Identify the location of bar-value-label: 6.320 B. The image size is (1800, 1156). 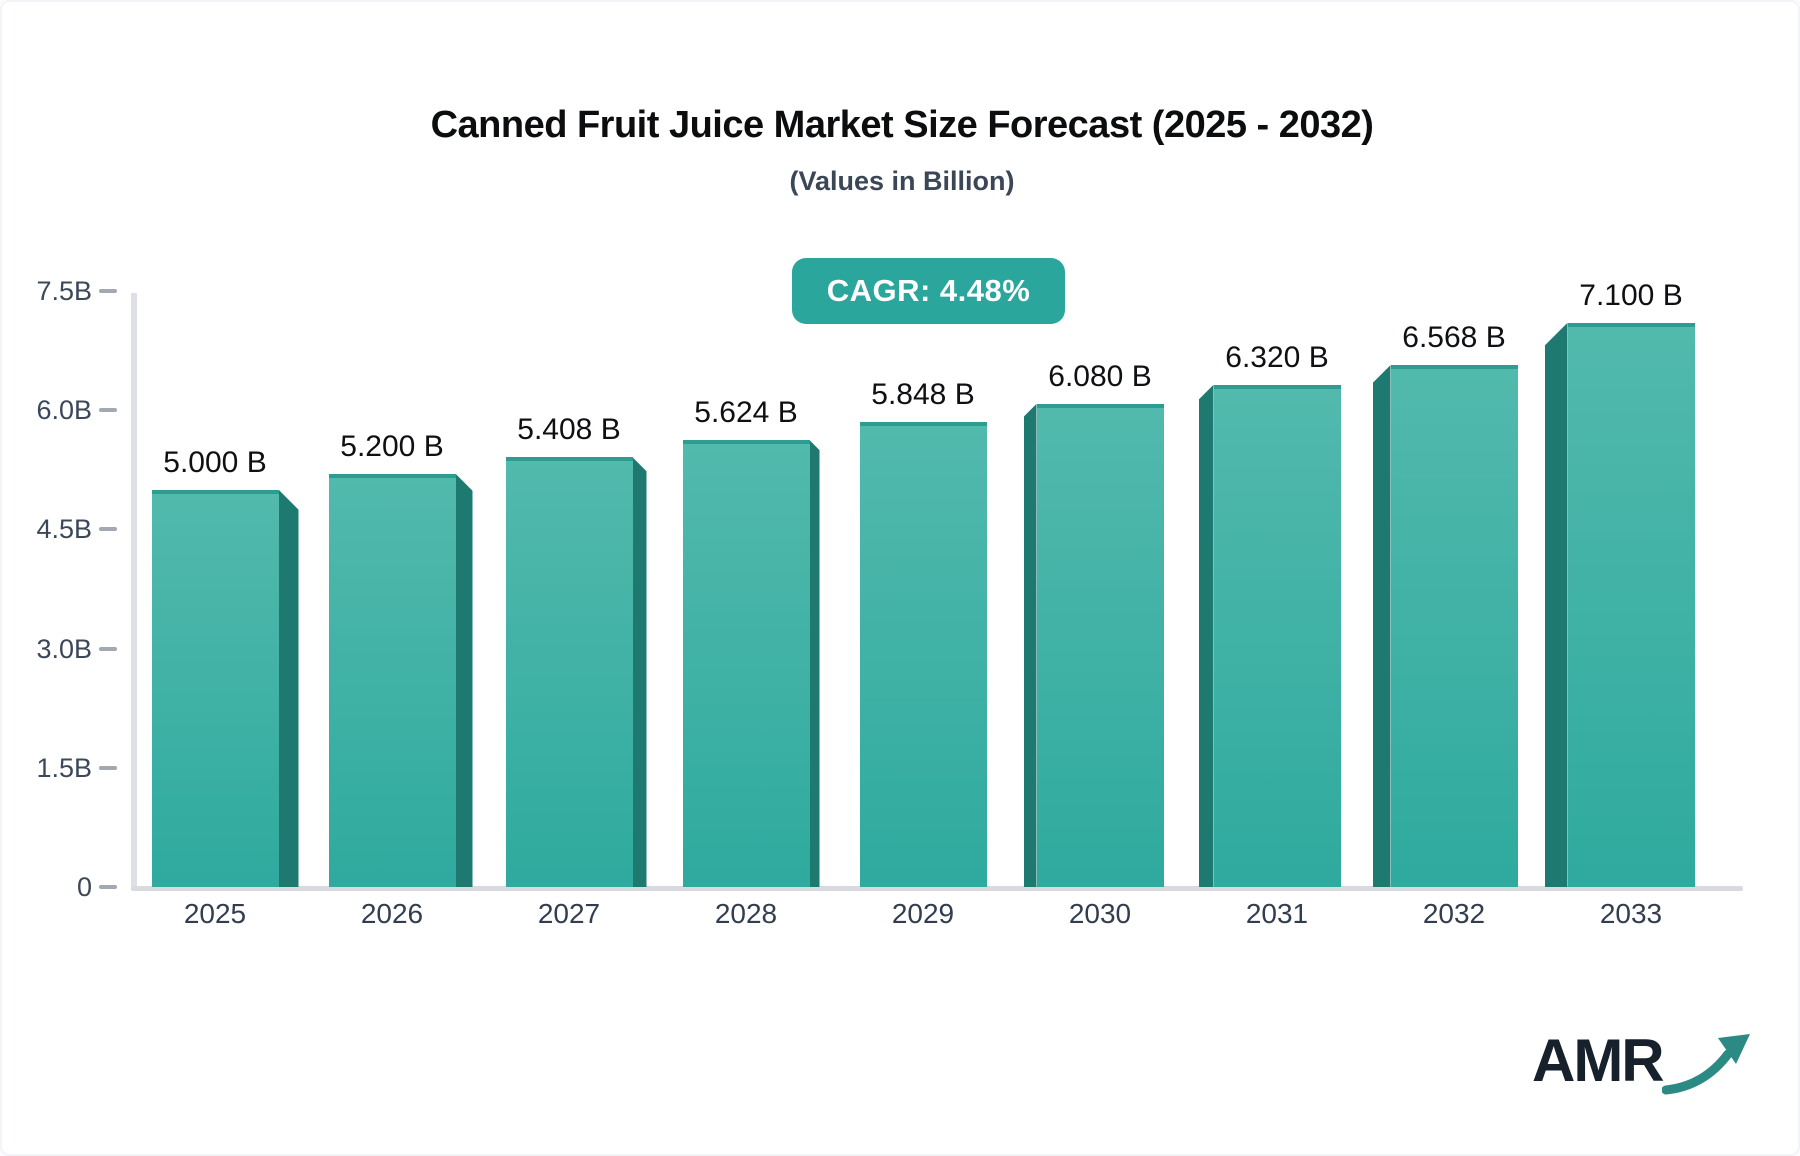
(1277, 357).